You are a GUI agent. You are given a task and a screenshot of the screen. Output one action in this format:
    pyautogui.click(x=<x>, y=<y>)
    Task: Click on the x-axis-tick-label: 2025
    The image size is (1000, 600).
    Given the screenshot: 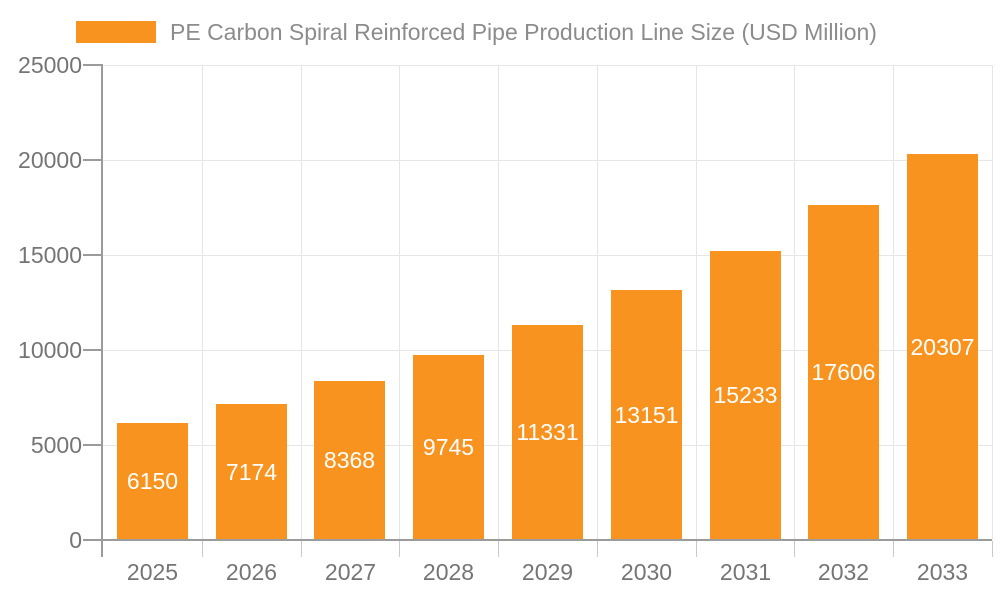 What is the action you would take?
    pyautogui.click(x=152, y=572)
    